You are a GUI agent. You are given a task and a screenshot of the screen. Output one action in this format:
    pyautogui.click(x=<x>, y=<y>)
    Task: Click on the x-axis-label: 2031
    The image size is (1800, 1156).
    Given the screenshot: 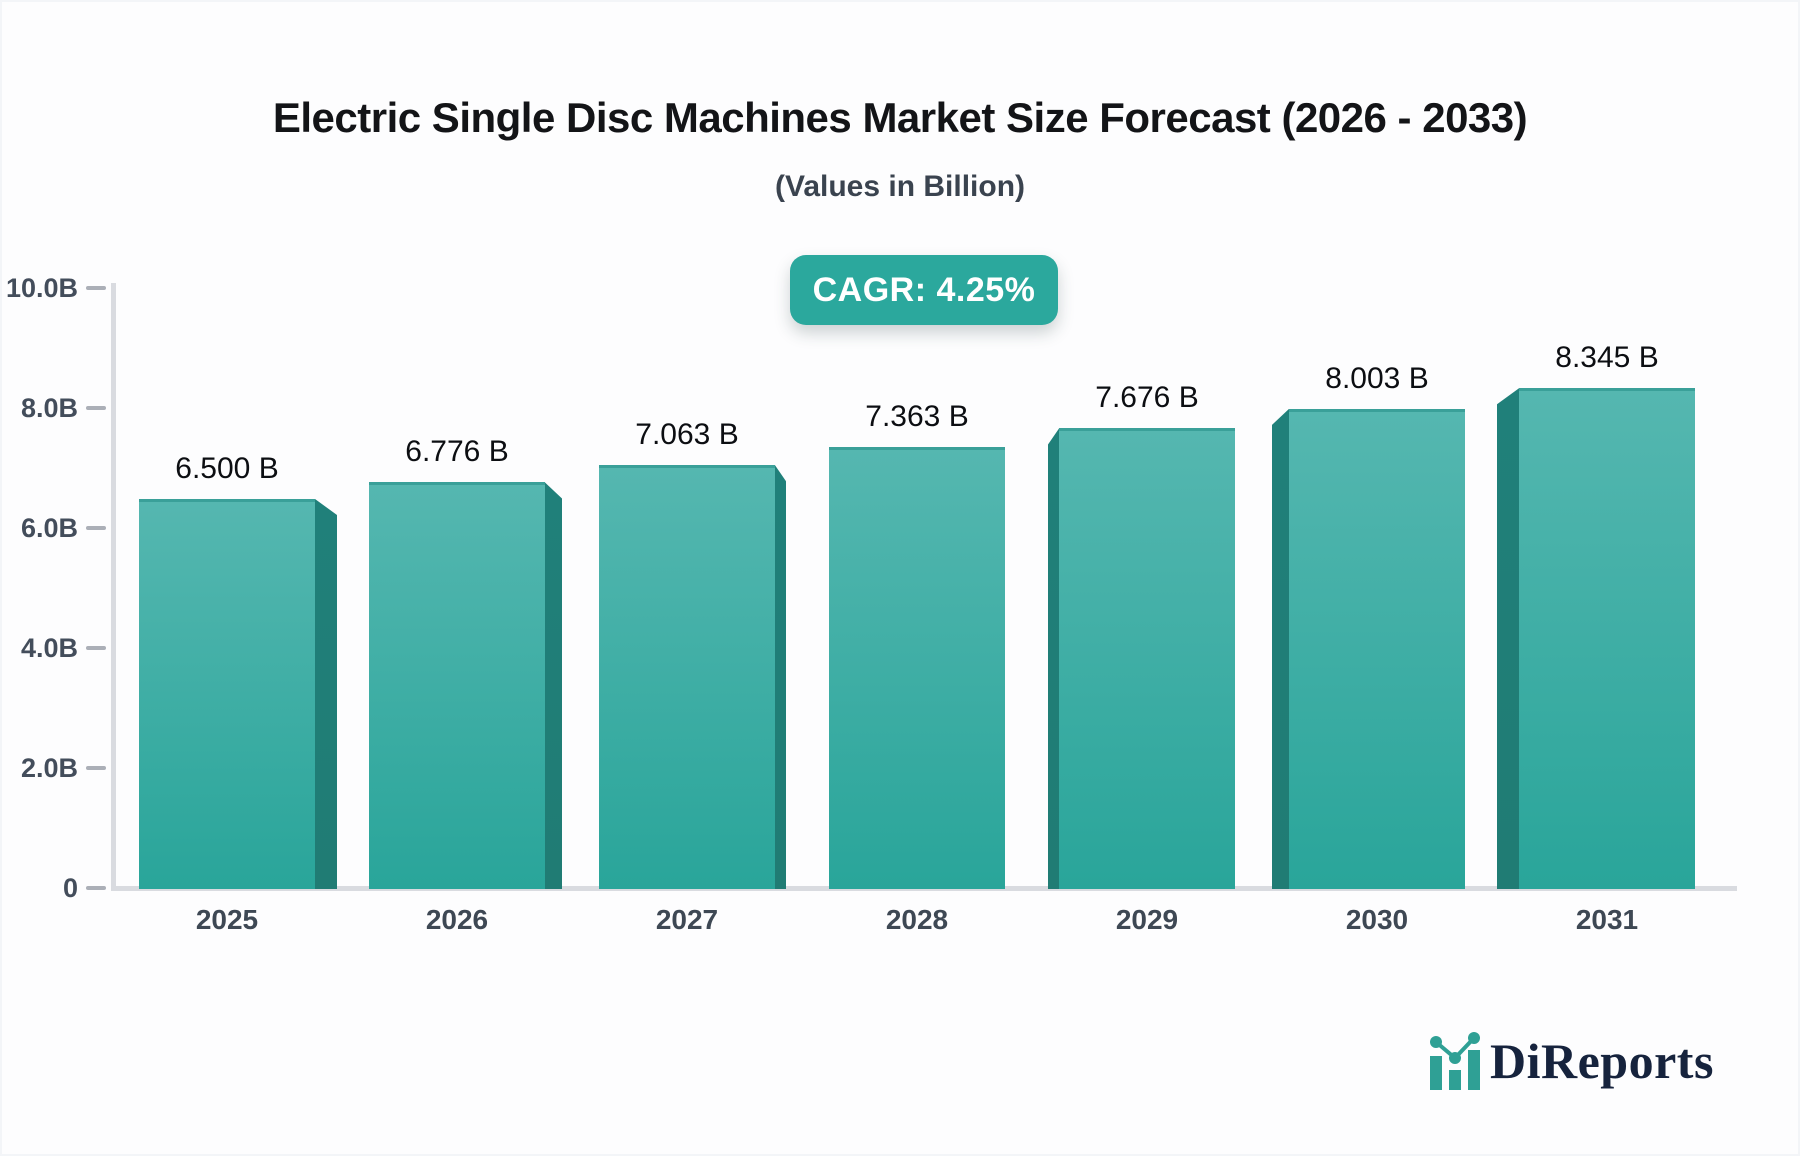 What is the action you would take?
    pyautogui.click(x=1607, y=919)
    